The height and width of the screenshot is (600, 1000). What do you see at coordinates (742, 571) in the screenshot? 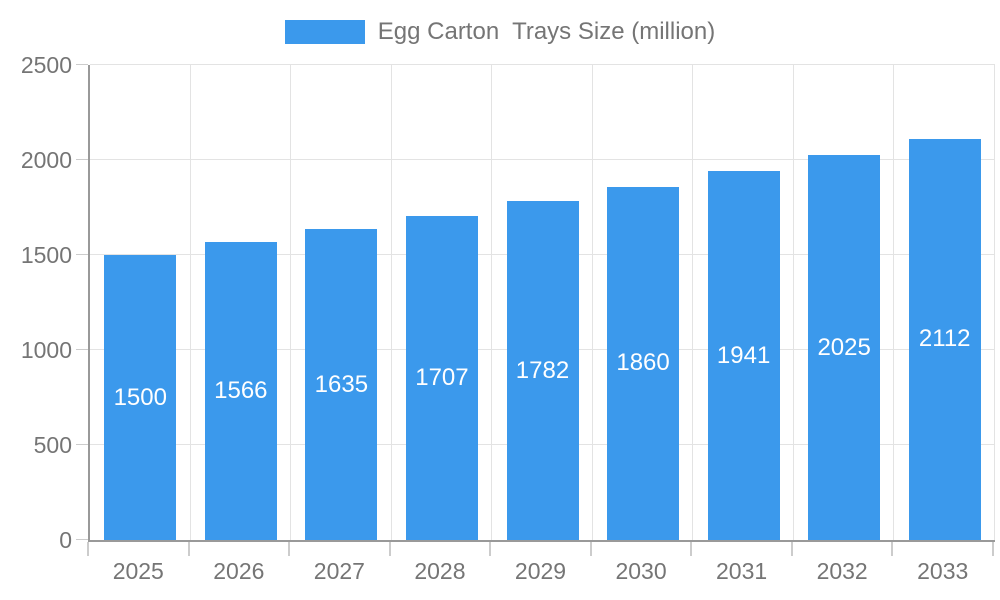
I see `x-axis-label: 2031` at bounding box center [742, 571].